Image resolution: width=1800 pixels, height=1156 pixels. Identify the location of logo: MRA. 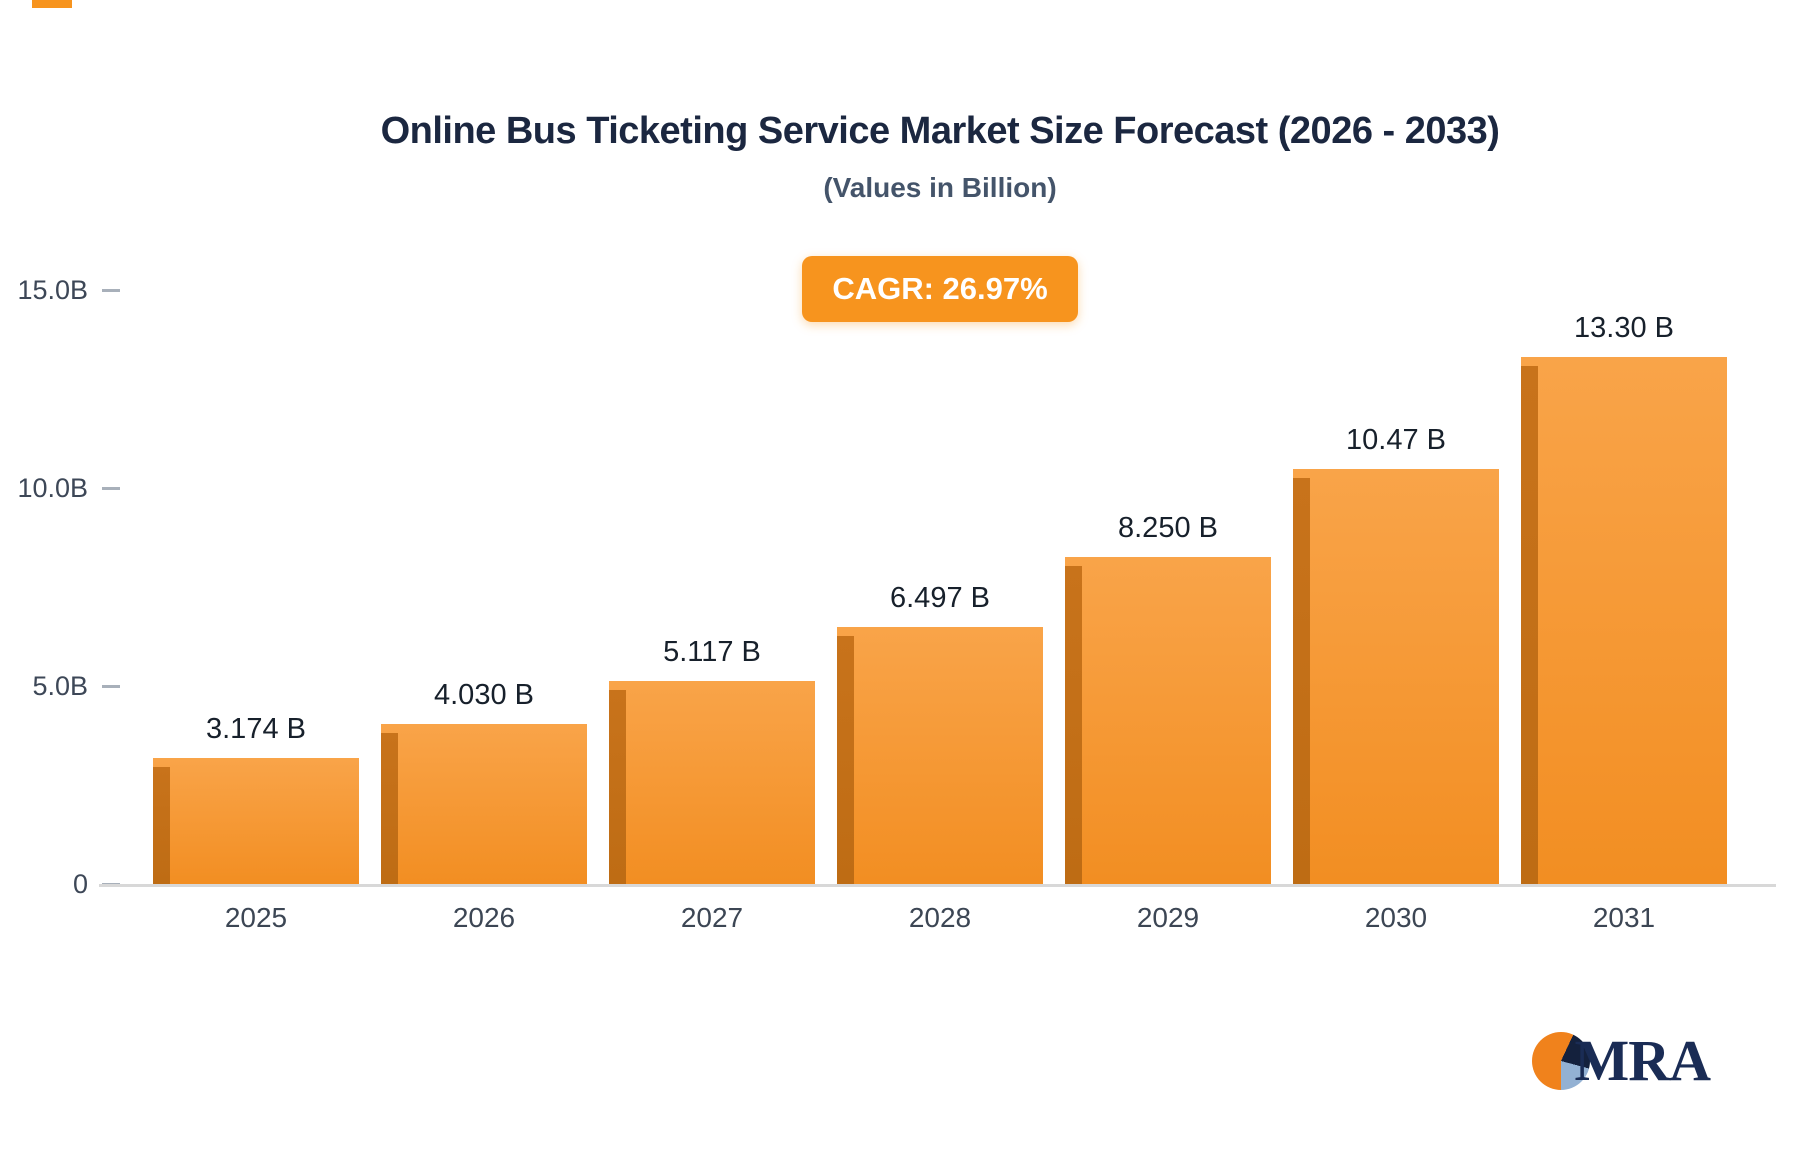
(1621, 1060).